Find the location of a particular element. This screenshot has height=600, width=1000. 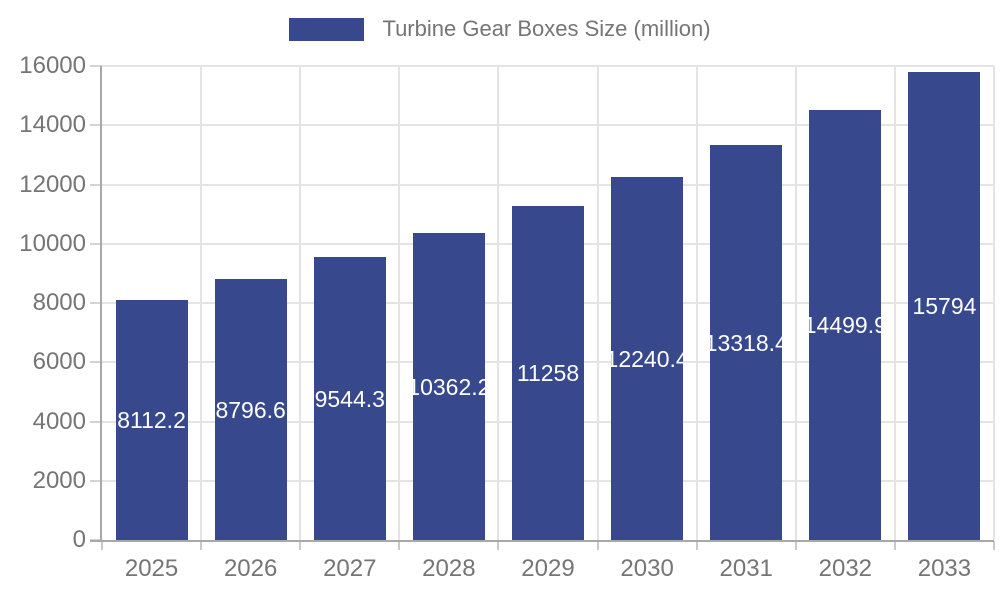

bar-2032: 14499.9 is located at coordinates (845, 325).